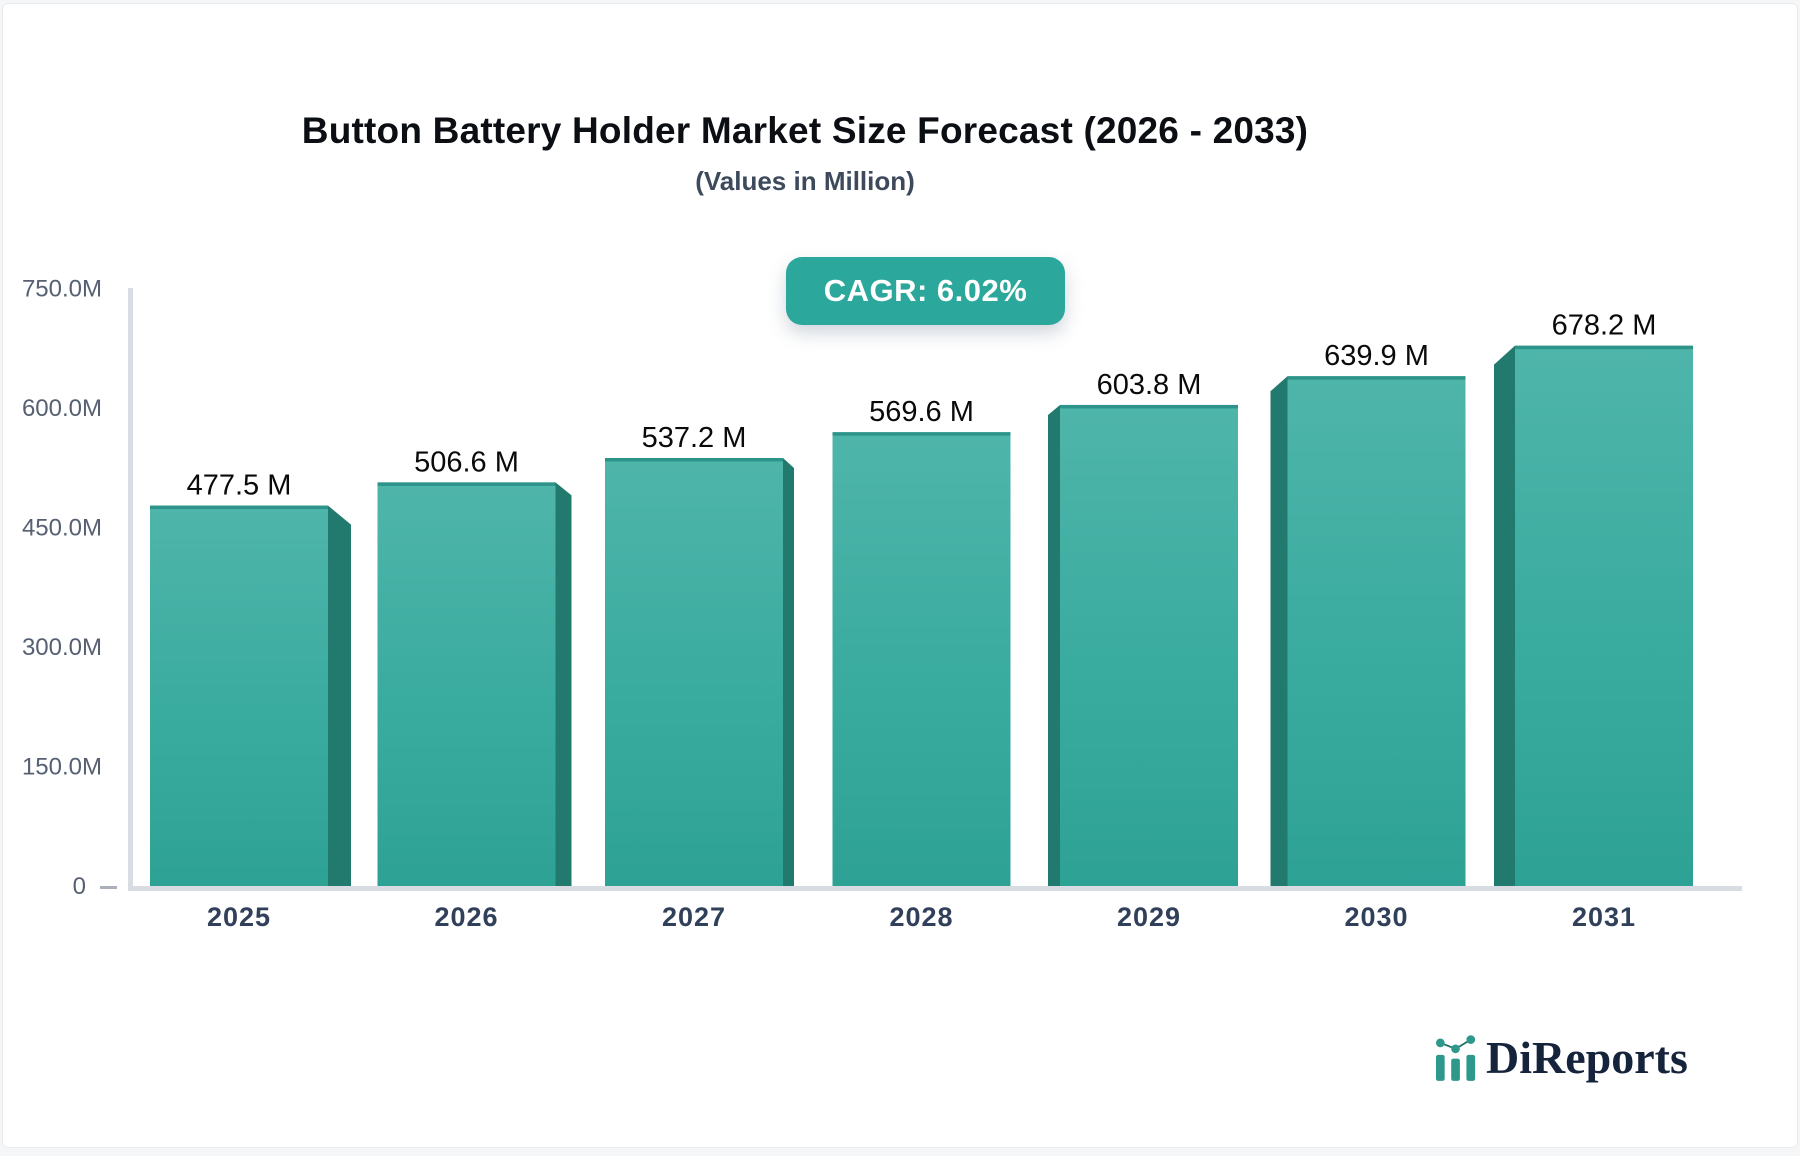  I want to click on bar-2029-top-edge, so click(1149, 406).